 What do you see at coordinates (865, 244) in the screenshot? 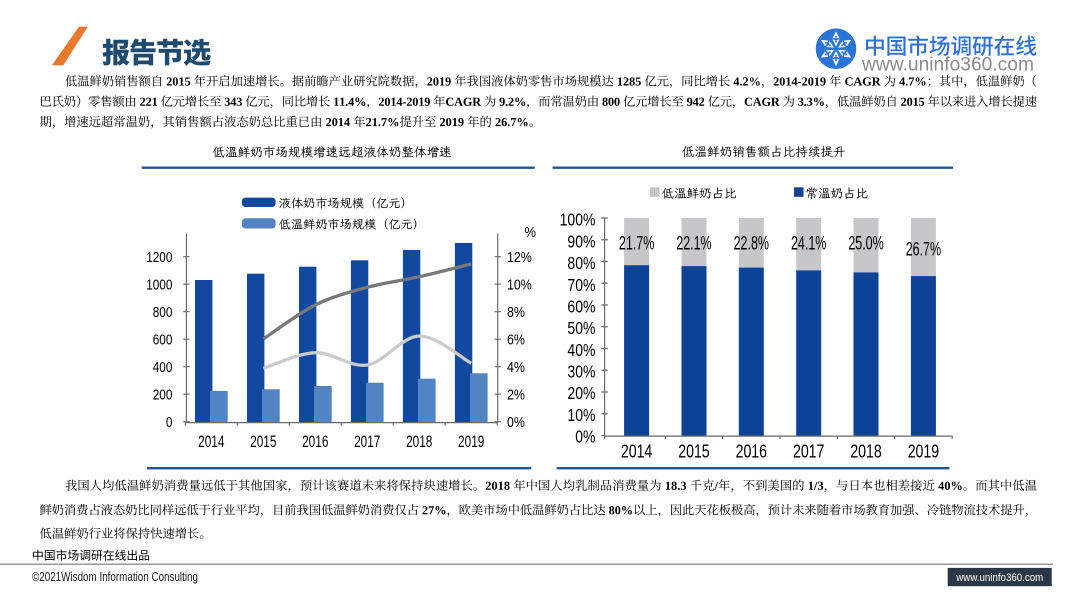
I see `svg-text: 25.0%` at bounding box center [865, 244].